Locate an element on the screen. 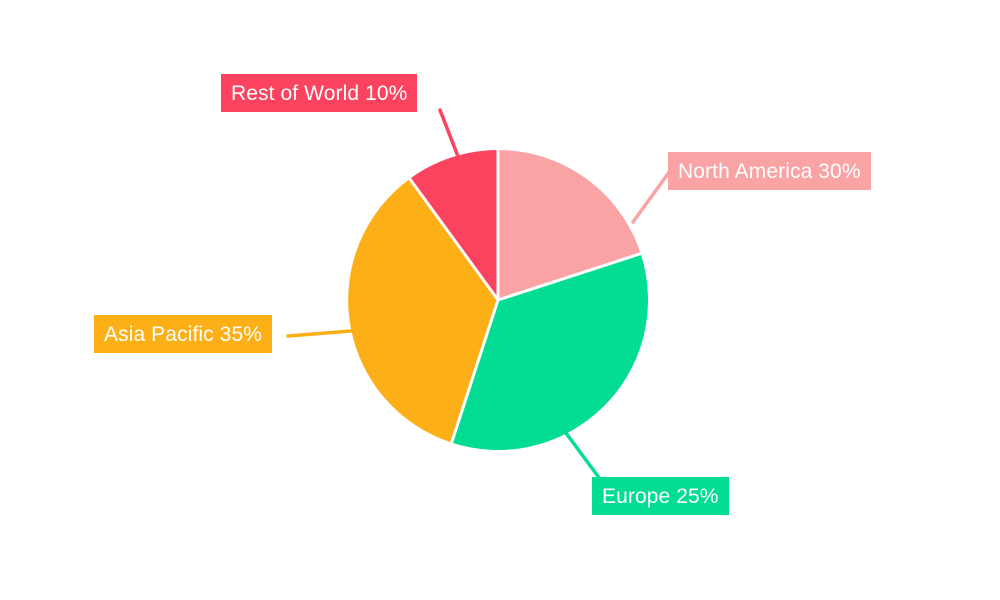 The image size is (1000, 600). pie-slice-north-america is located at coordinates (569, 224).